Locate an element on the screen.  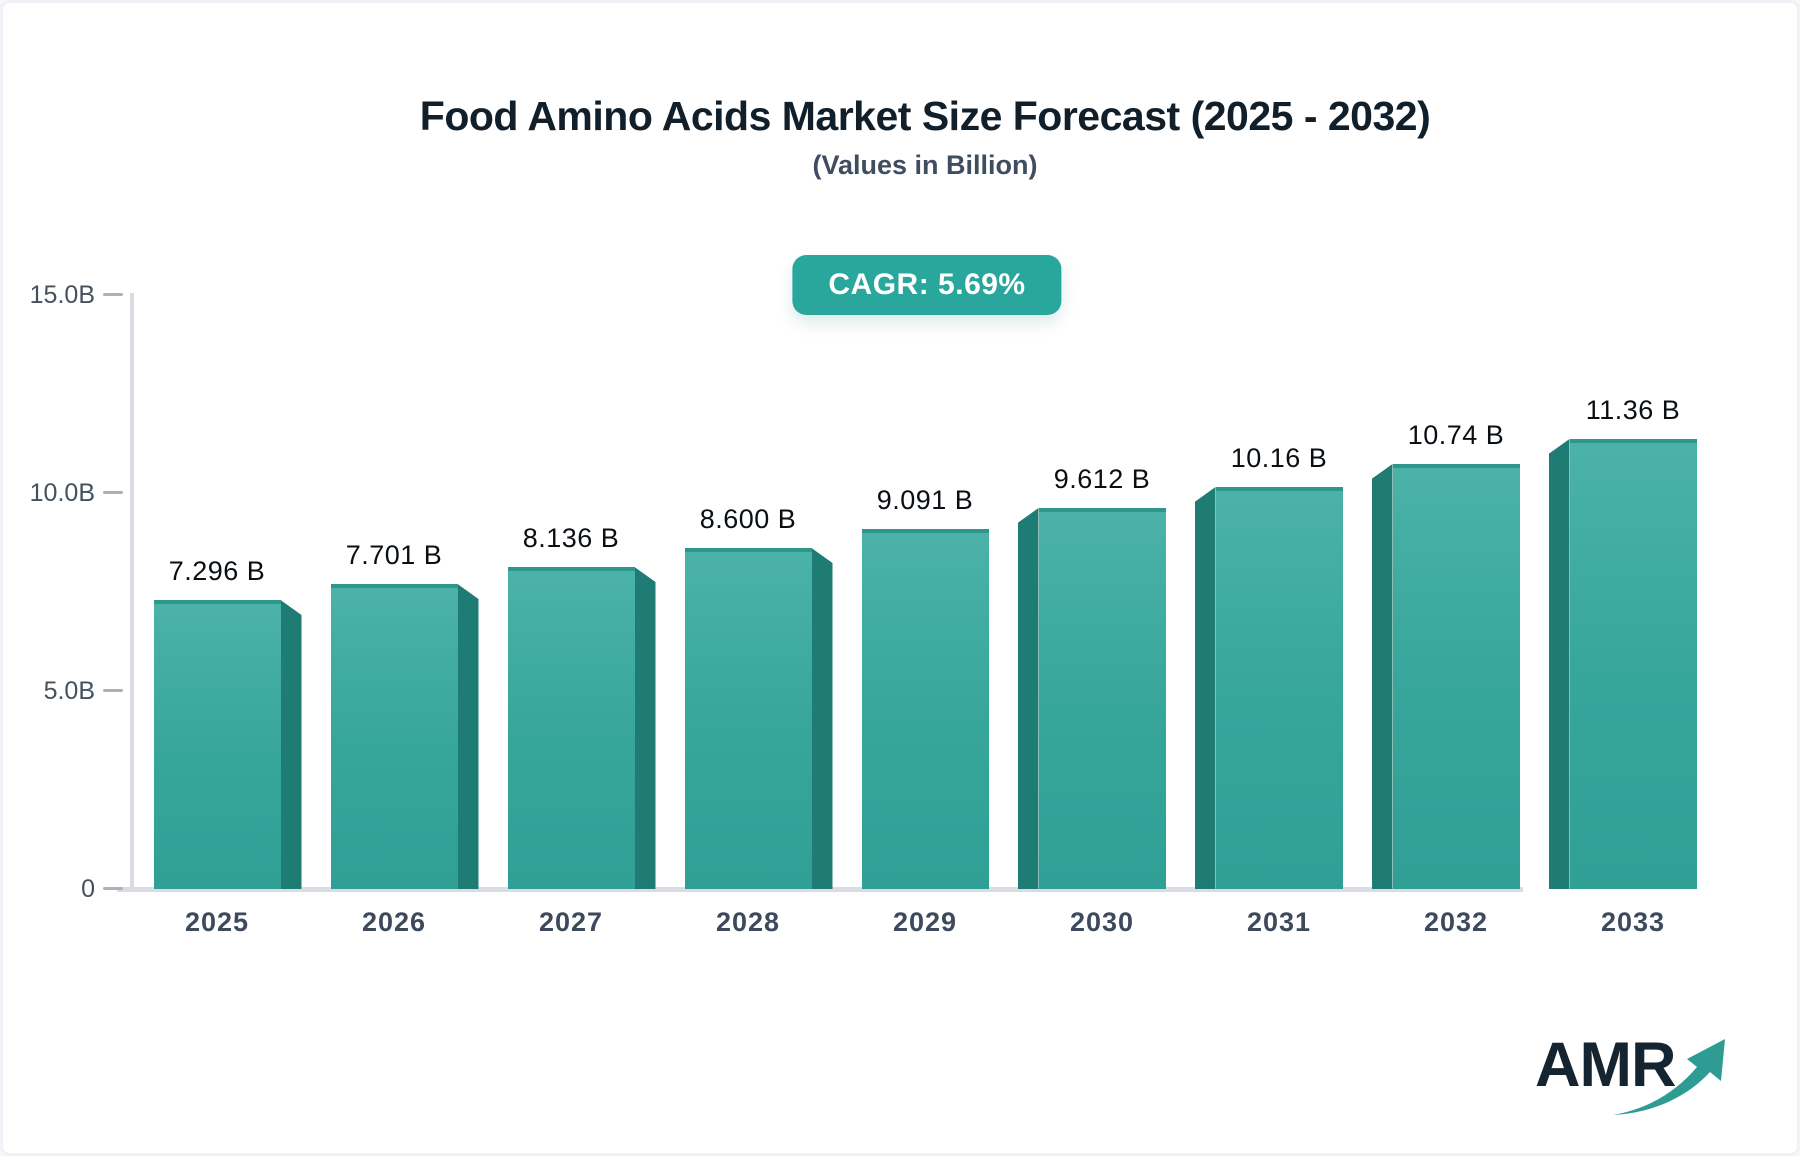
x-axis-label-2029: 2029 is located at coordinates (925, 922).